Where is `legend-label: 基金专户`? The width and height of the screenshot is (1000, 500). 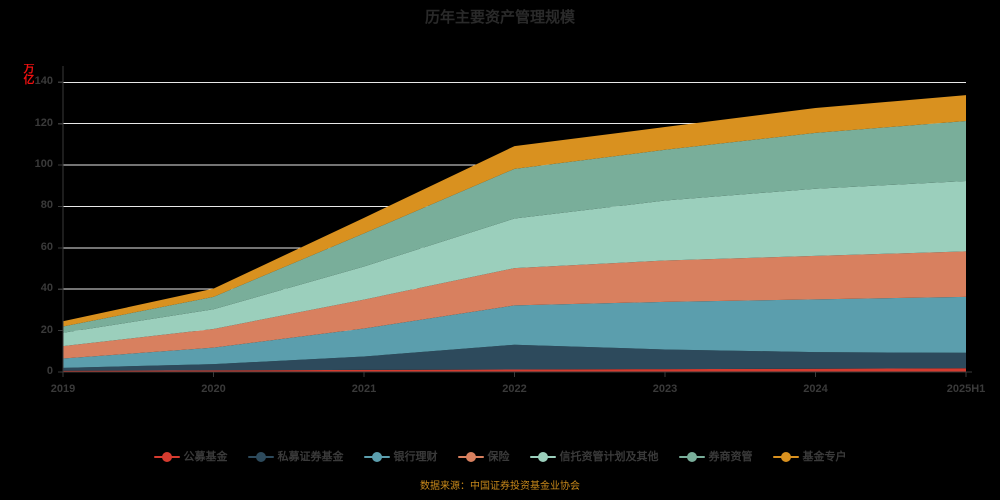 legend-label: 基金专户 is located at coordinates (824, 457).